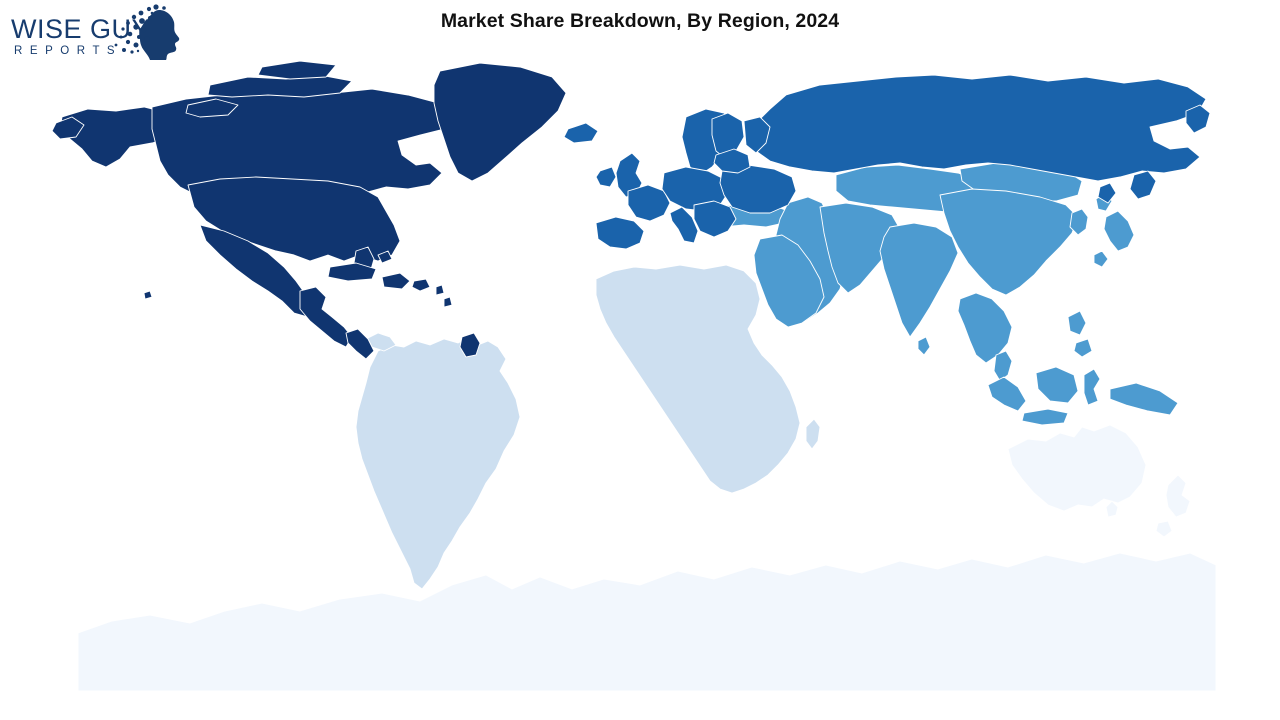 The width and height of the screenshot is (1280, 720). What do you see at coordinates (1099, 481) in the screenshot?
I see `region-oceania` at bounding box center [1099, 481].